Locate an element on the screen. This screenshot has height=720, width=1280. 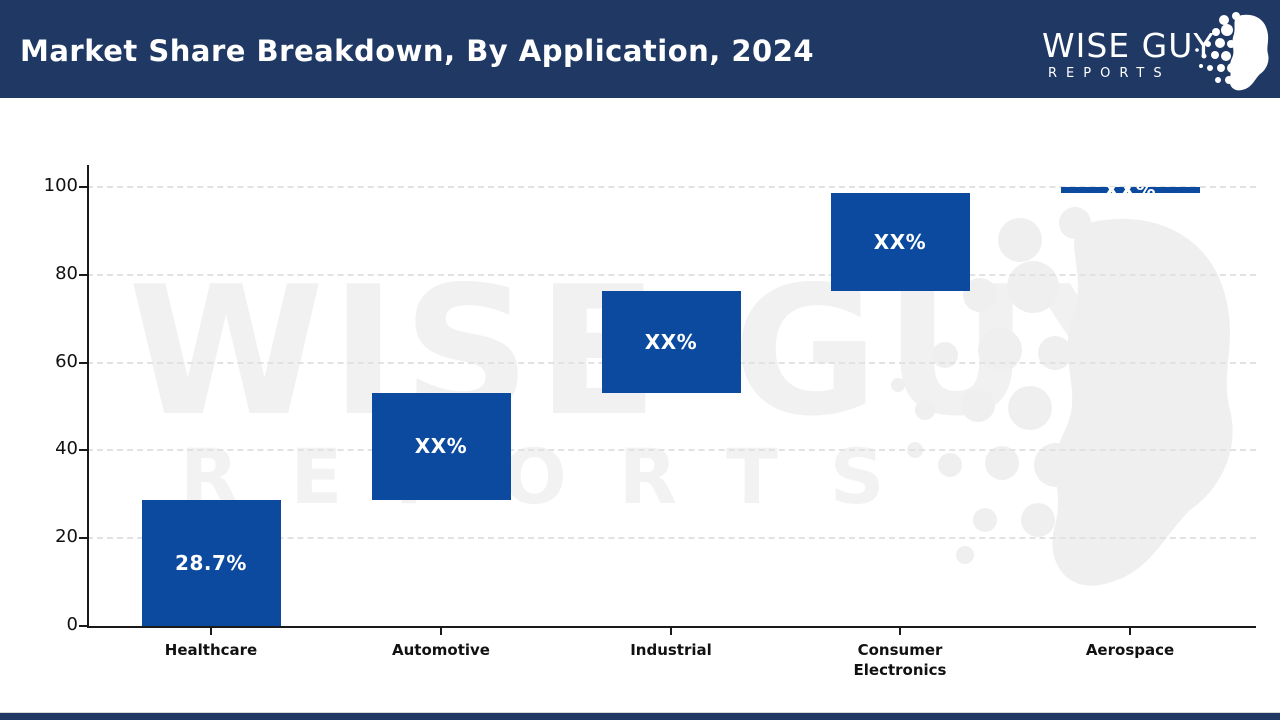
footer-bar is located at coordinates (640, 716).